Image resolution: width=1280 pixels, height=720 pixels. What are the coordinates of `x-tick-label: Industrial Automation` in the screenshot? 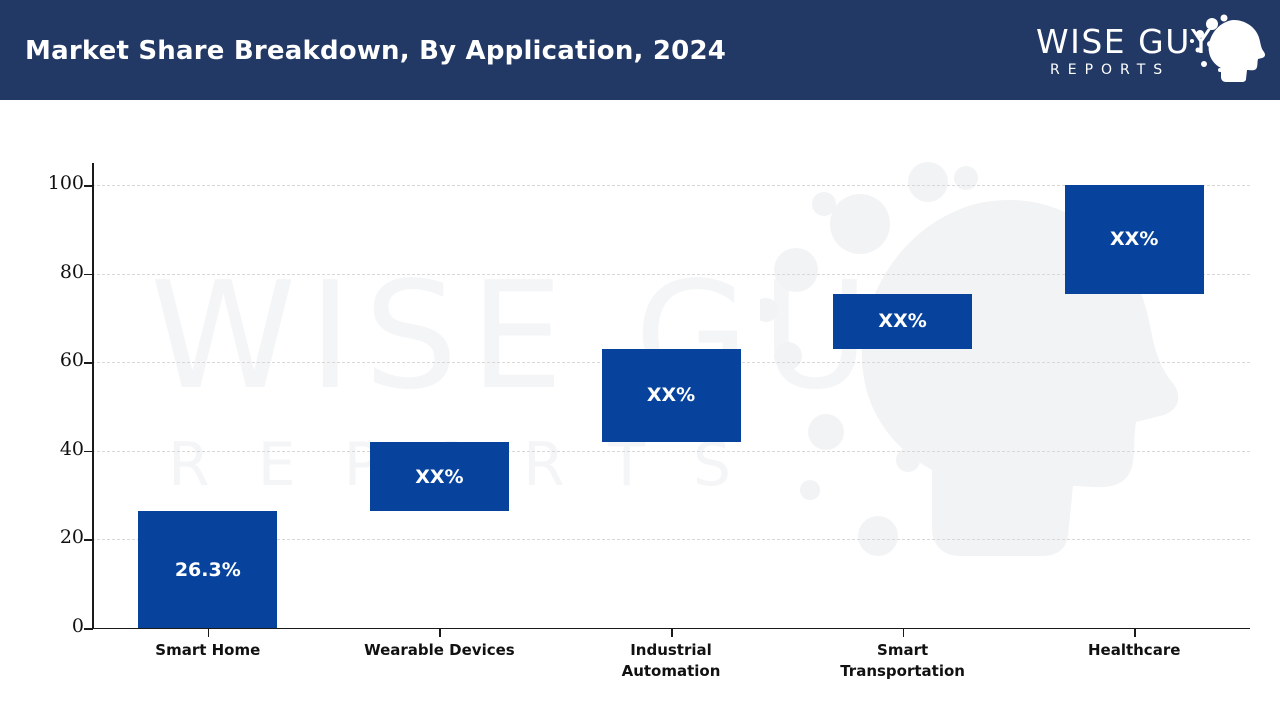 It's located at (671, 660).